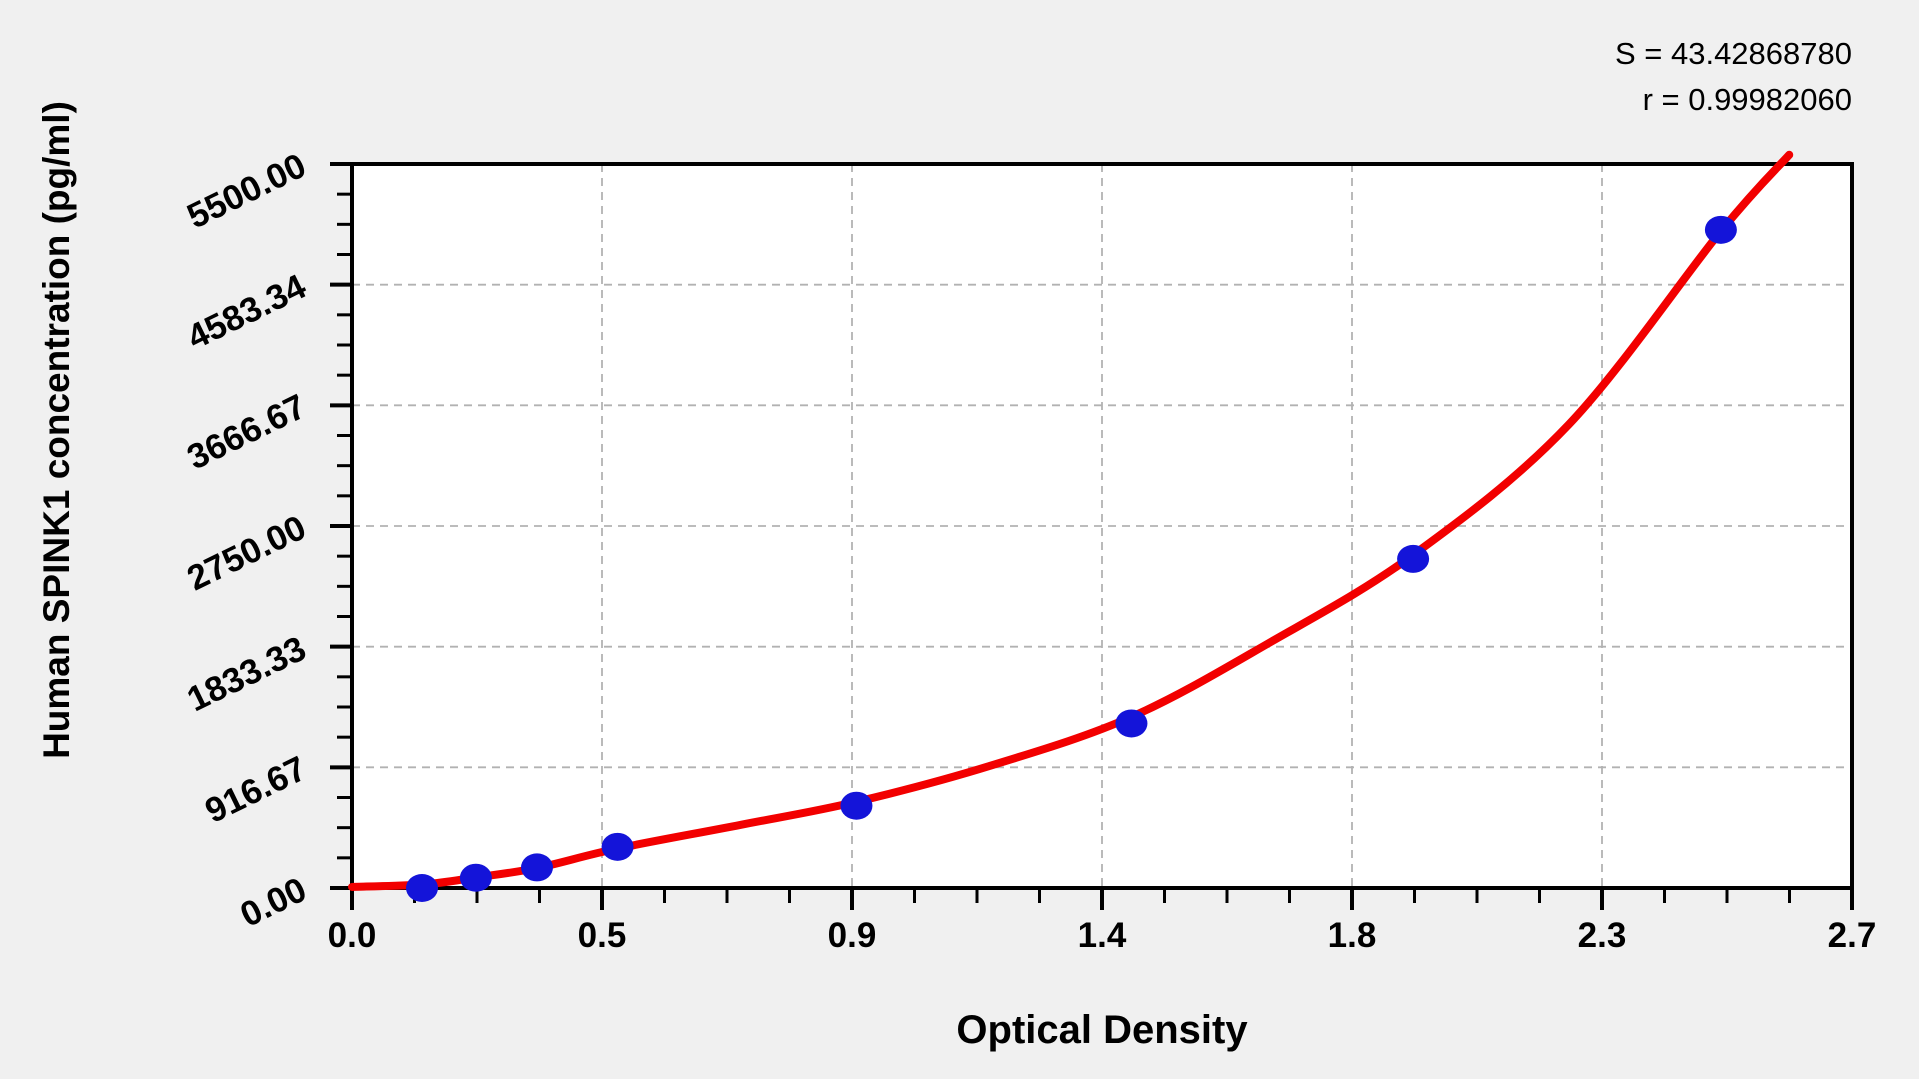  I want to click on x-tick-label: 2.7, so click(1852, 935).